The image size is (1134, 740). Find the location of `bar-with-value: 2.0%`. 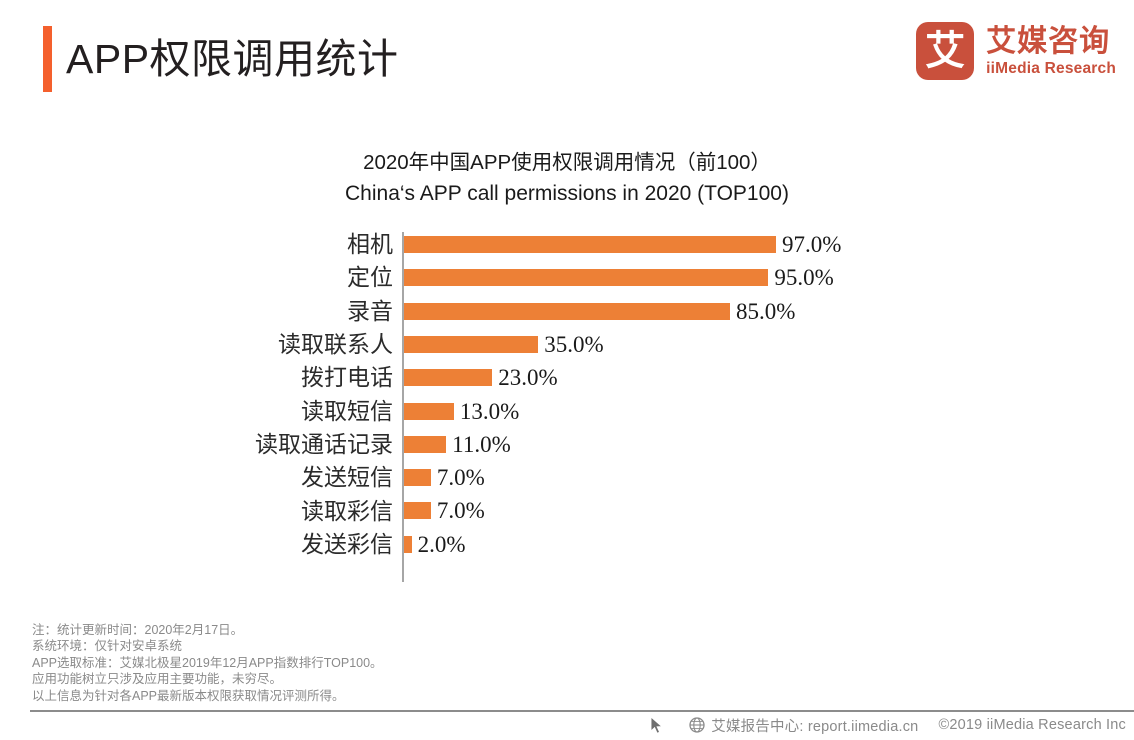

bar-with-value: 2.0% is located at coordinates (435, 544).